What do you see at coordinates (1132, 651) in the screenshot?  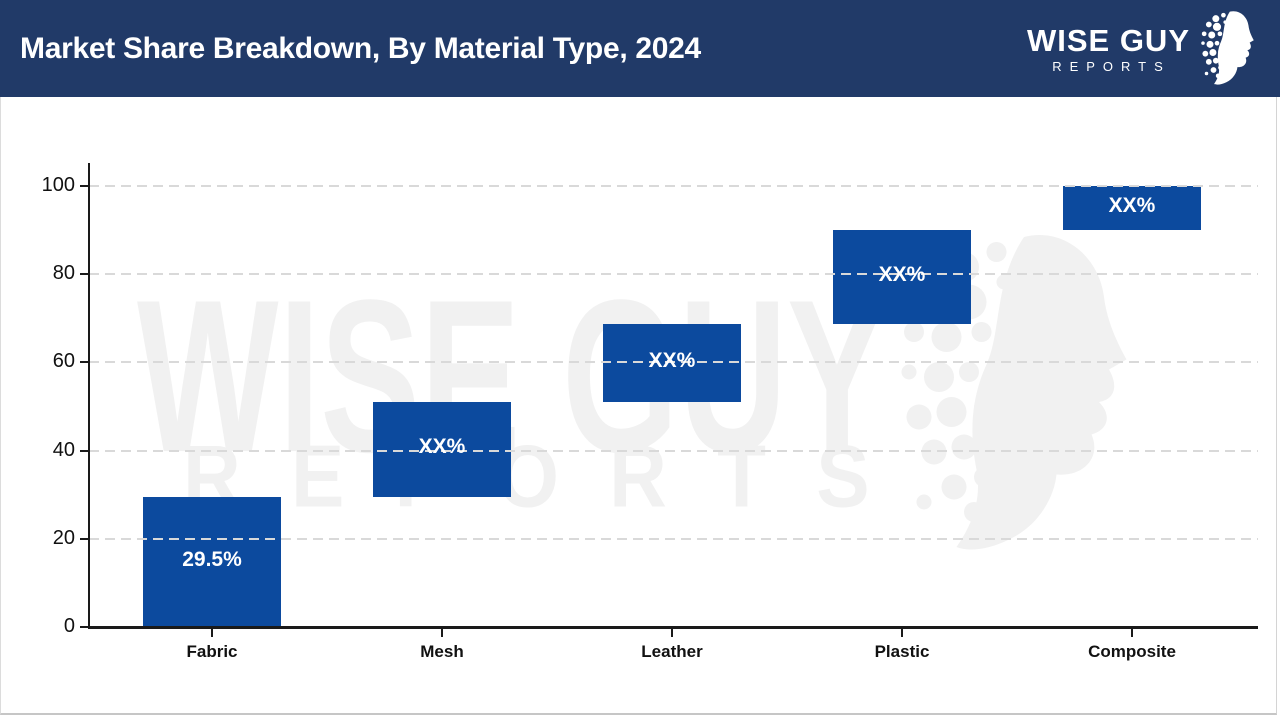 I see `category-label: Composite` at bounding box center [1132, 651].